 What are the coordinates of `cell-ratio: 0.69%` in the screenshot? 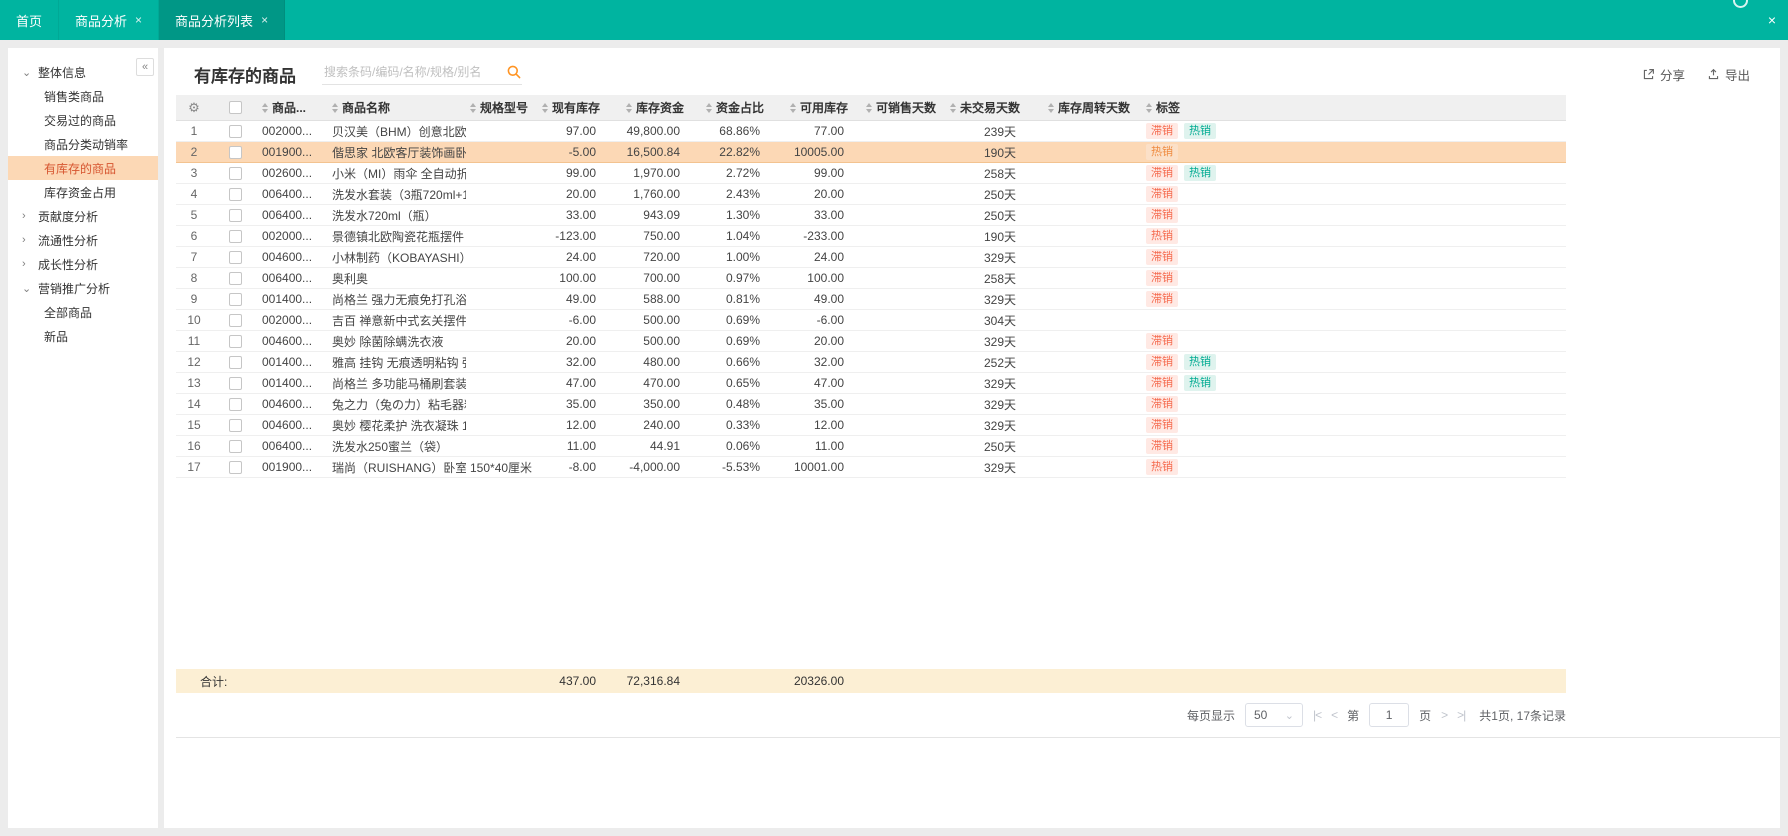 It's located at (742, 341).